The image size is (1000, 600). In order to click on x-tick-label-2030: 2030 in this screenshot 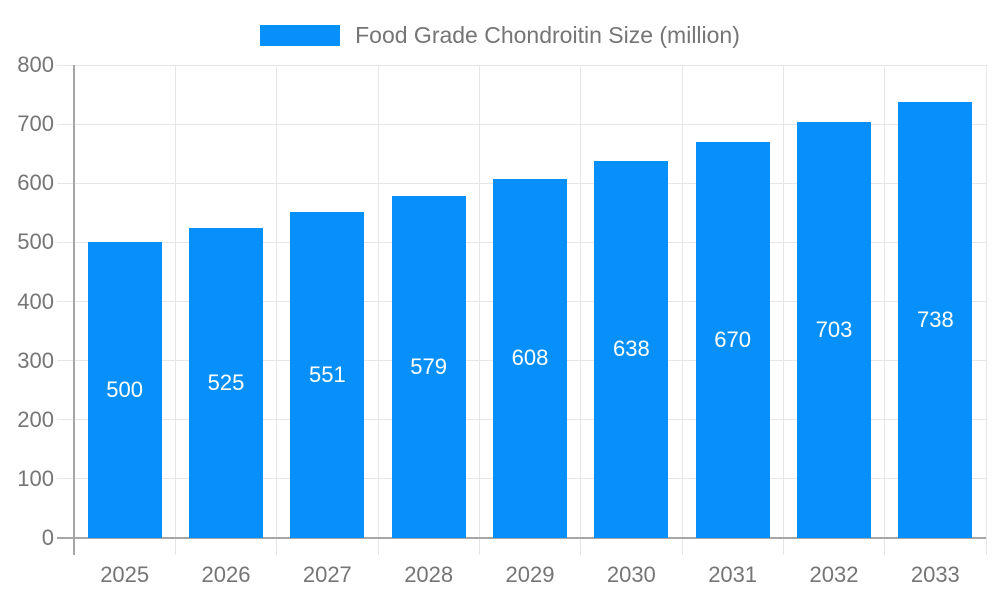, I will do `click(631, 574)`.